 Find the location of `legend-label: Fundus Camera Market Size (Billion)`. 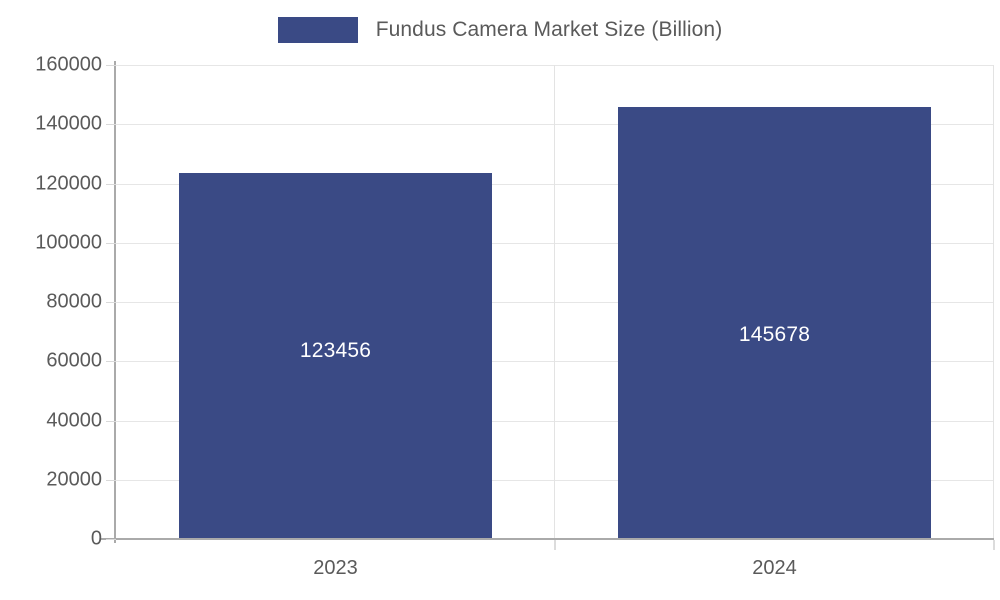

legend-label: Fundus Camera Market Size (Billion) is located at coordinates (549, 29).